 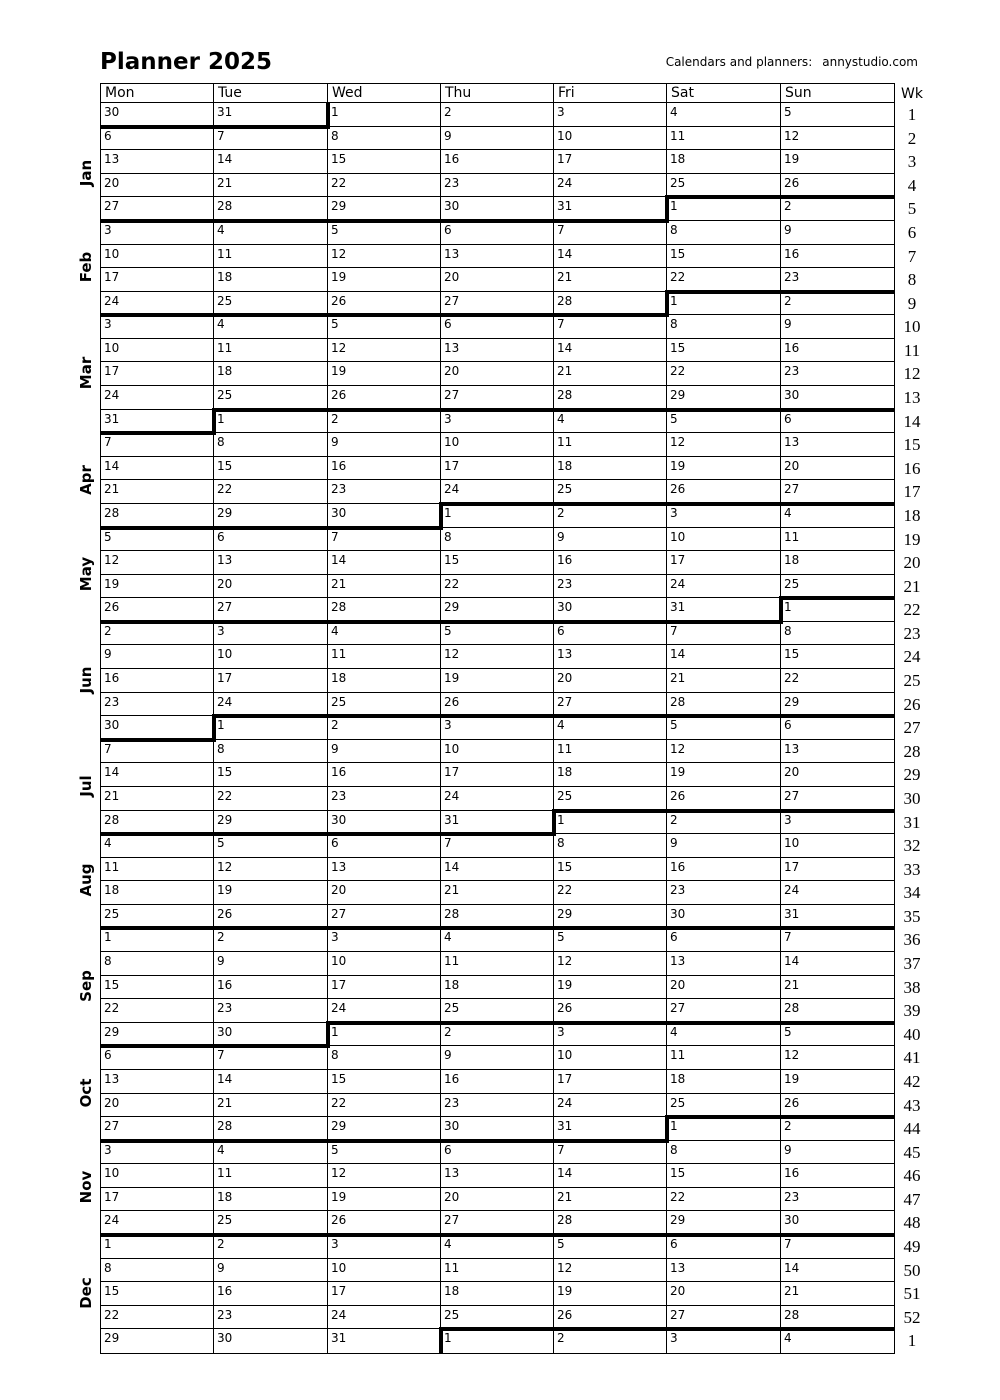 What do you see at coordinates (497, 563) in the screenshot?
I see `day-cell: 15` at bounding box center [497, 563].